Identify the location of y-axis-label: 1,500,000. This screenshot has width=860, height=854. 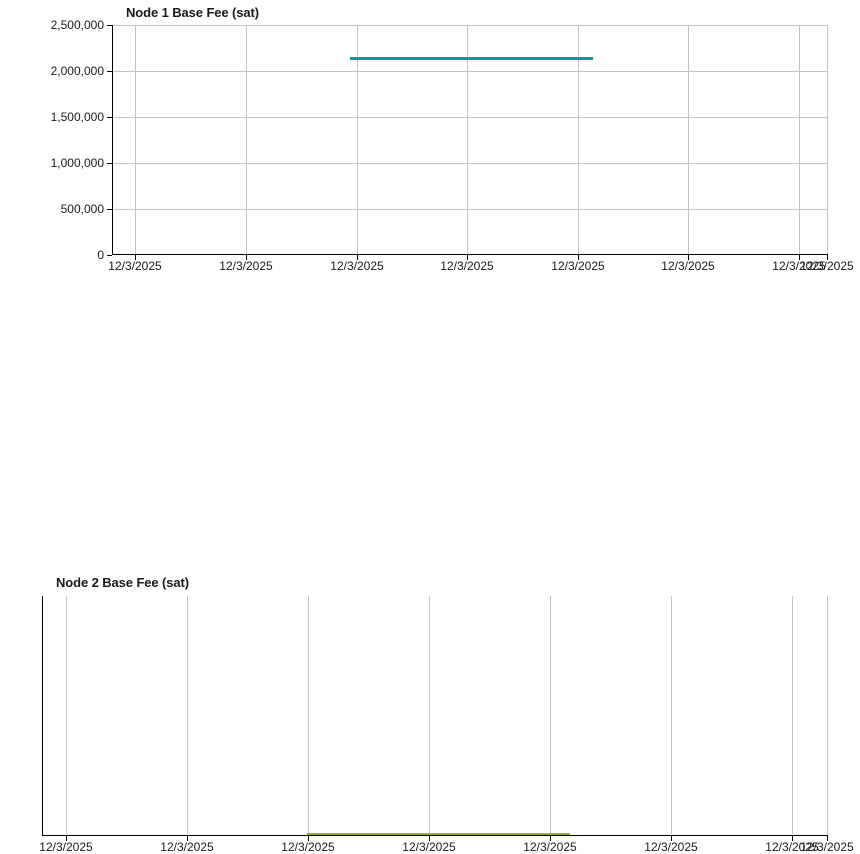
(77, 117).